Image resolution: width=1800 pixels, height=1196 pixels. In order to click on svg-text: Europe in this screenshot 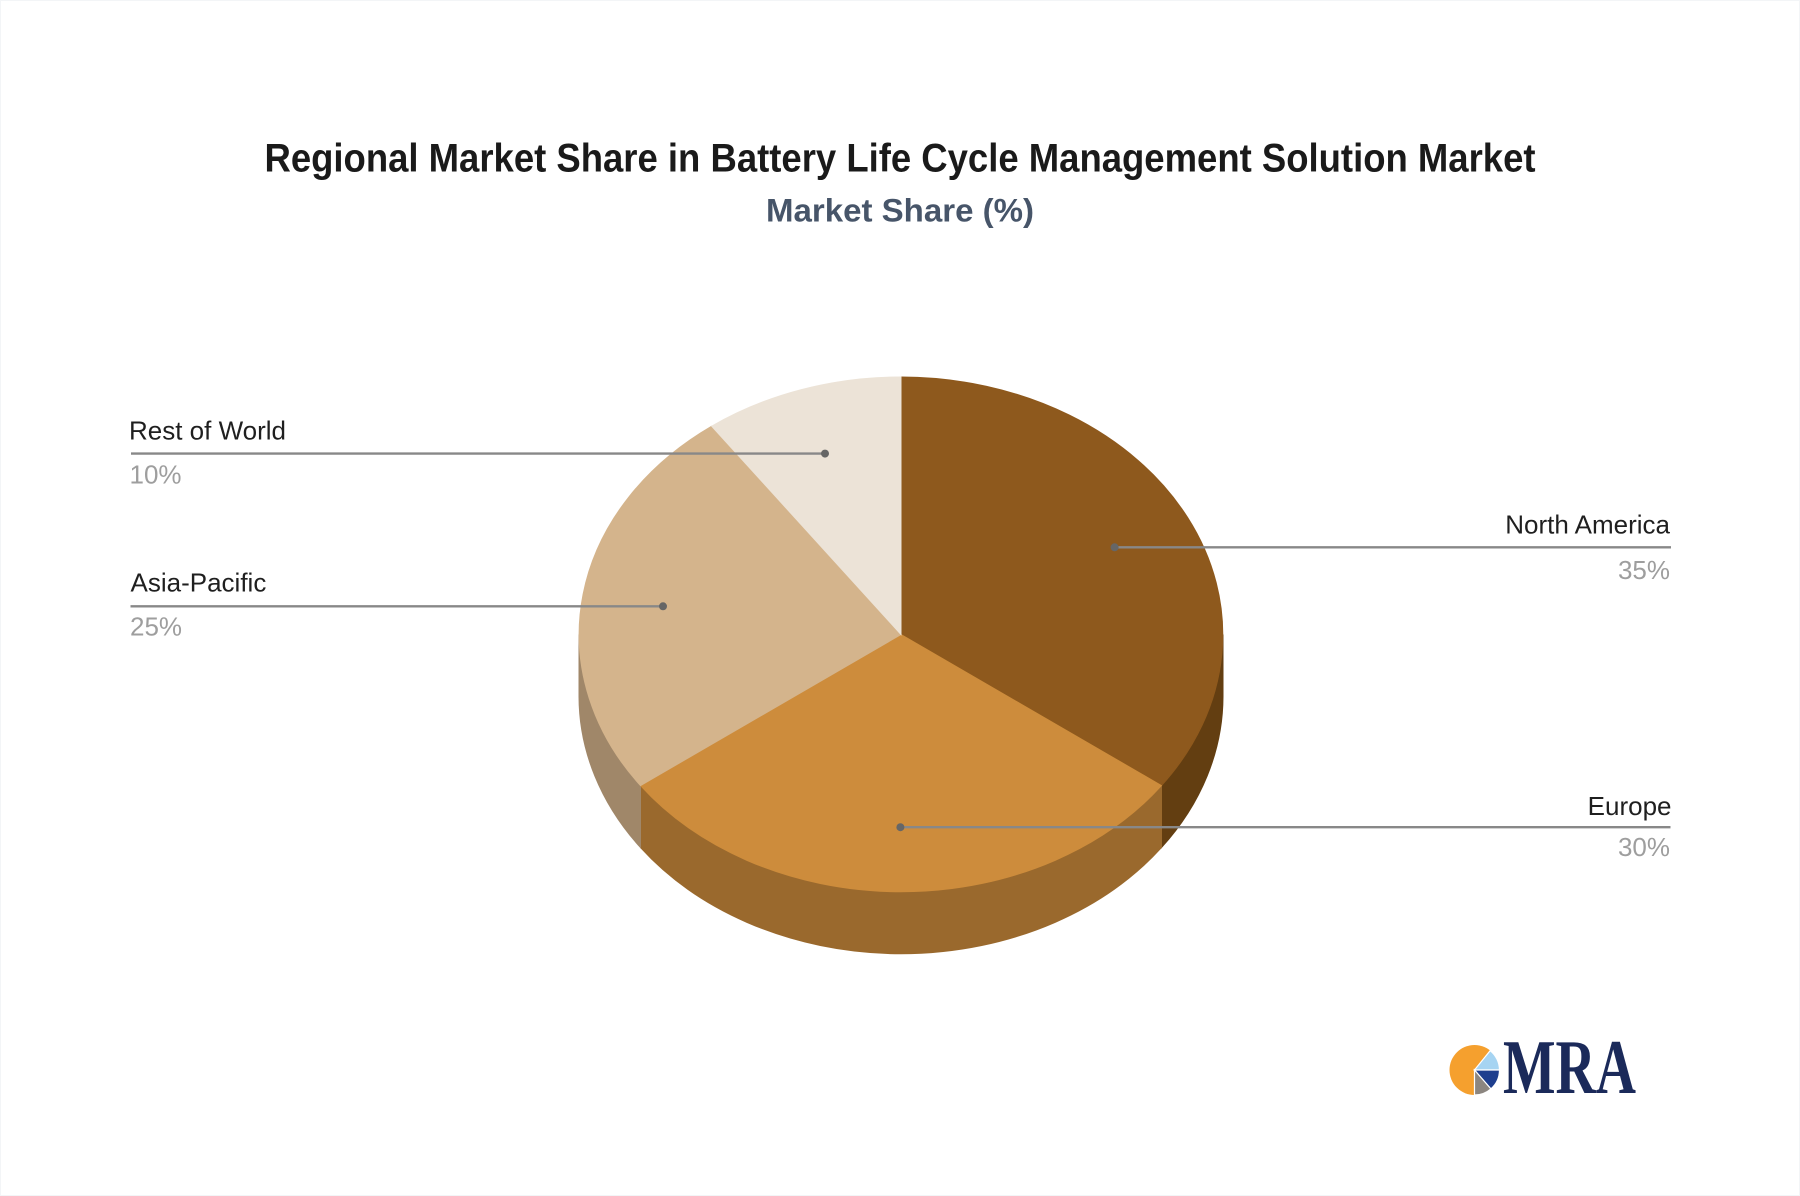, I will do `click(1630, 806)`.